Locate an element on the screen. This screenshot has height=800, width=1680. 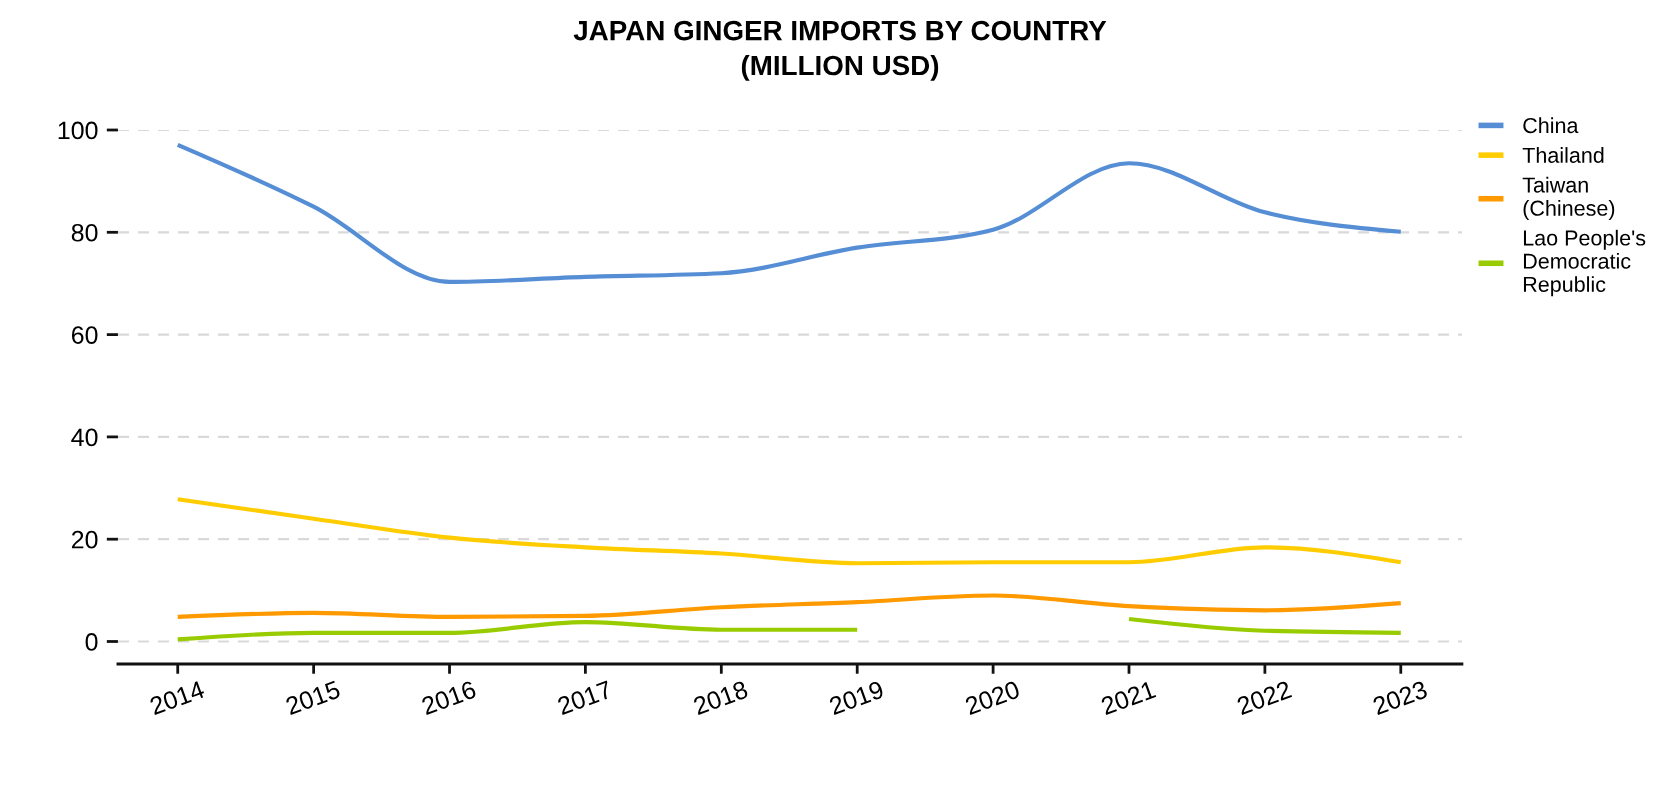
legend-label: Lao People's Democratic Republic is located at coordinates (1584, 263).